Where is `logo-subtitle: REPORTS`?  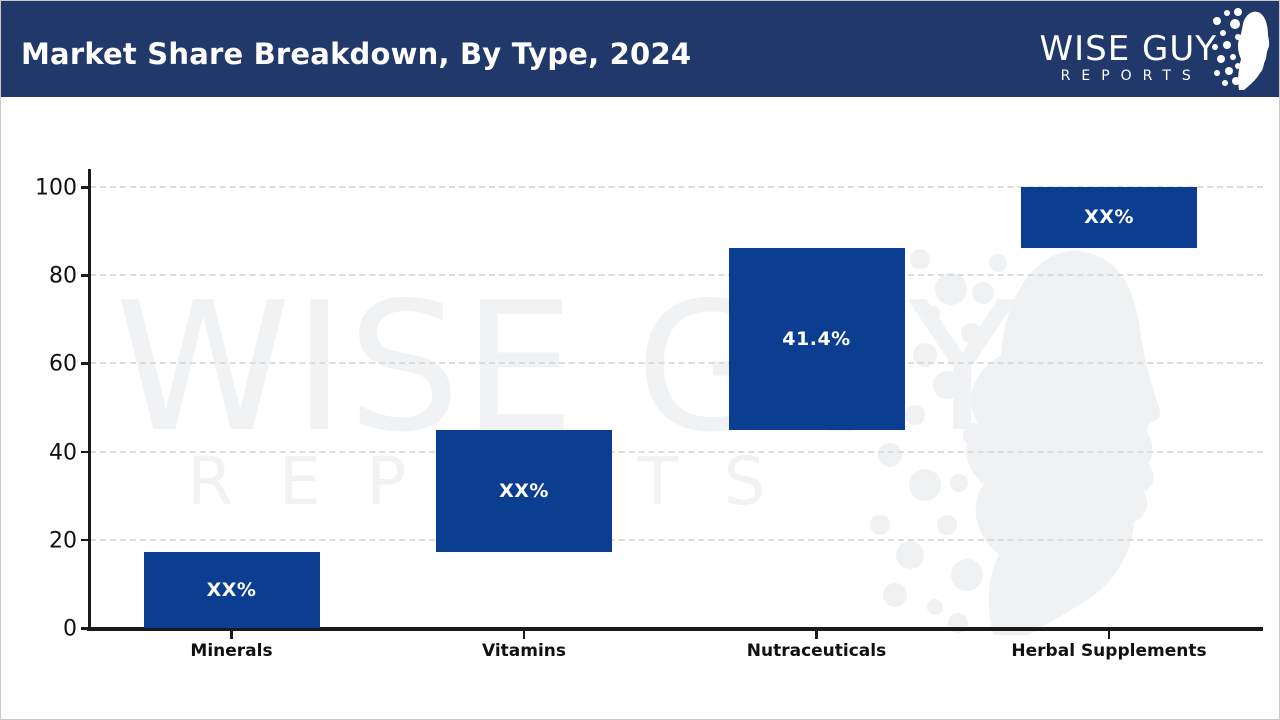
logo-subtitle: REPORTS is located at coordinates (1131, 76).